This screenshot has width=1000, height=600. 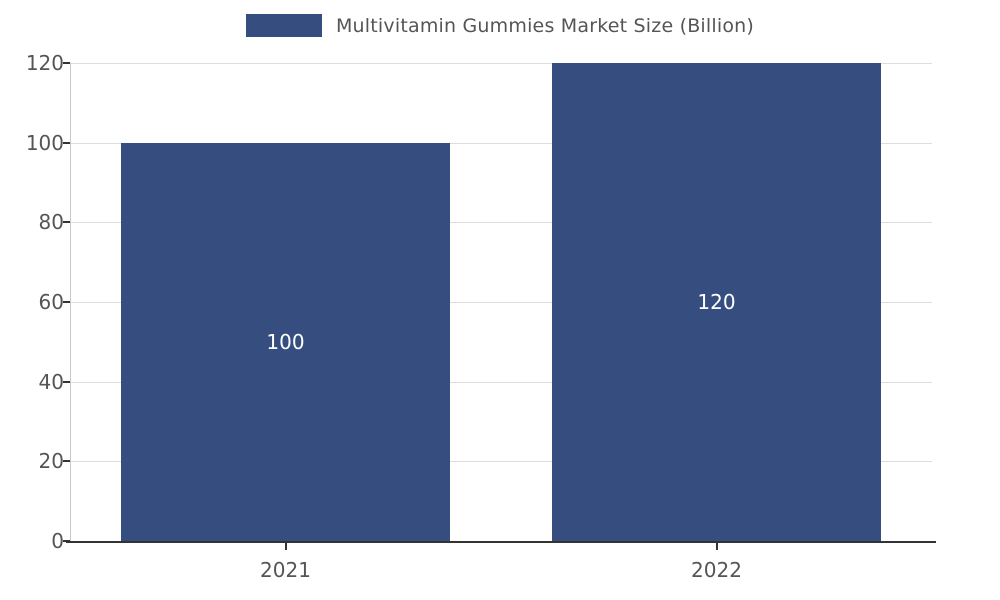 What do you see at coordinates (51, 222) in the screenshot?
I see `y-tick-label-80: 80` at bounding box center [51, 222].